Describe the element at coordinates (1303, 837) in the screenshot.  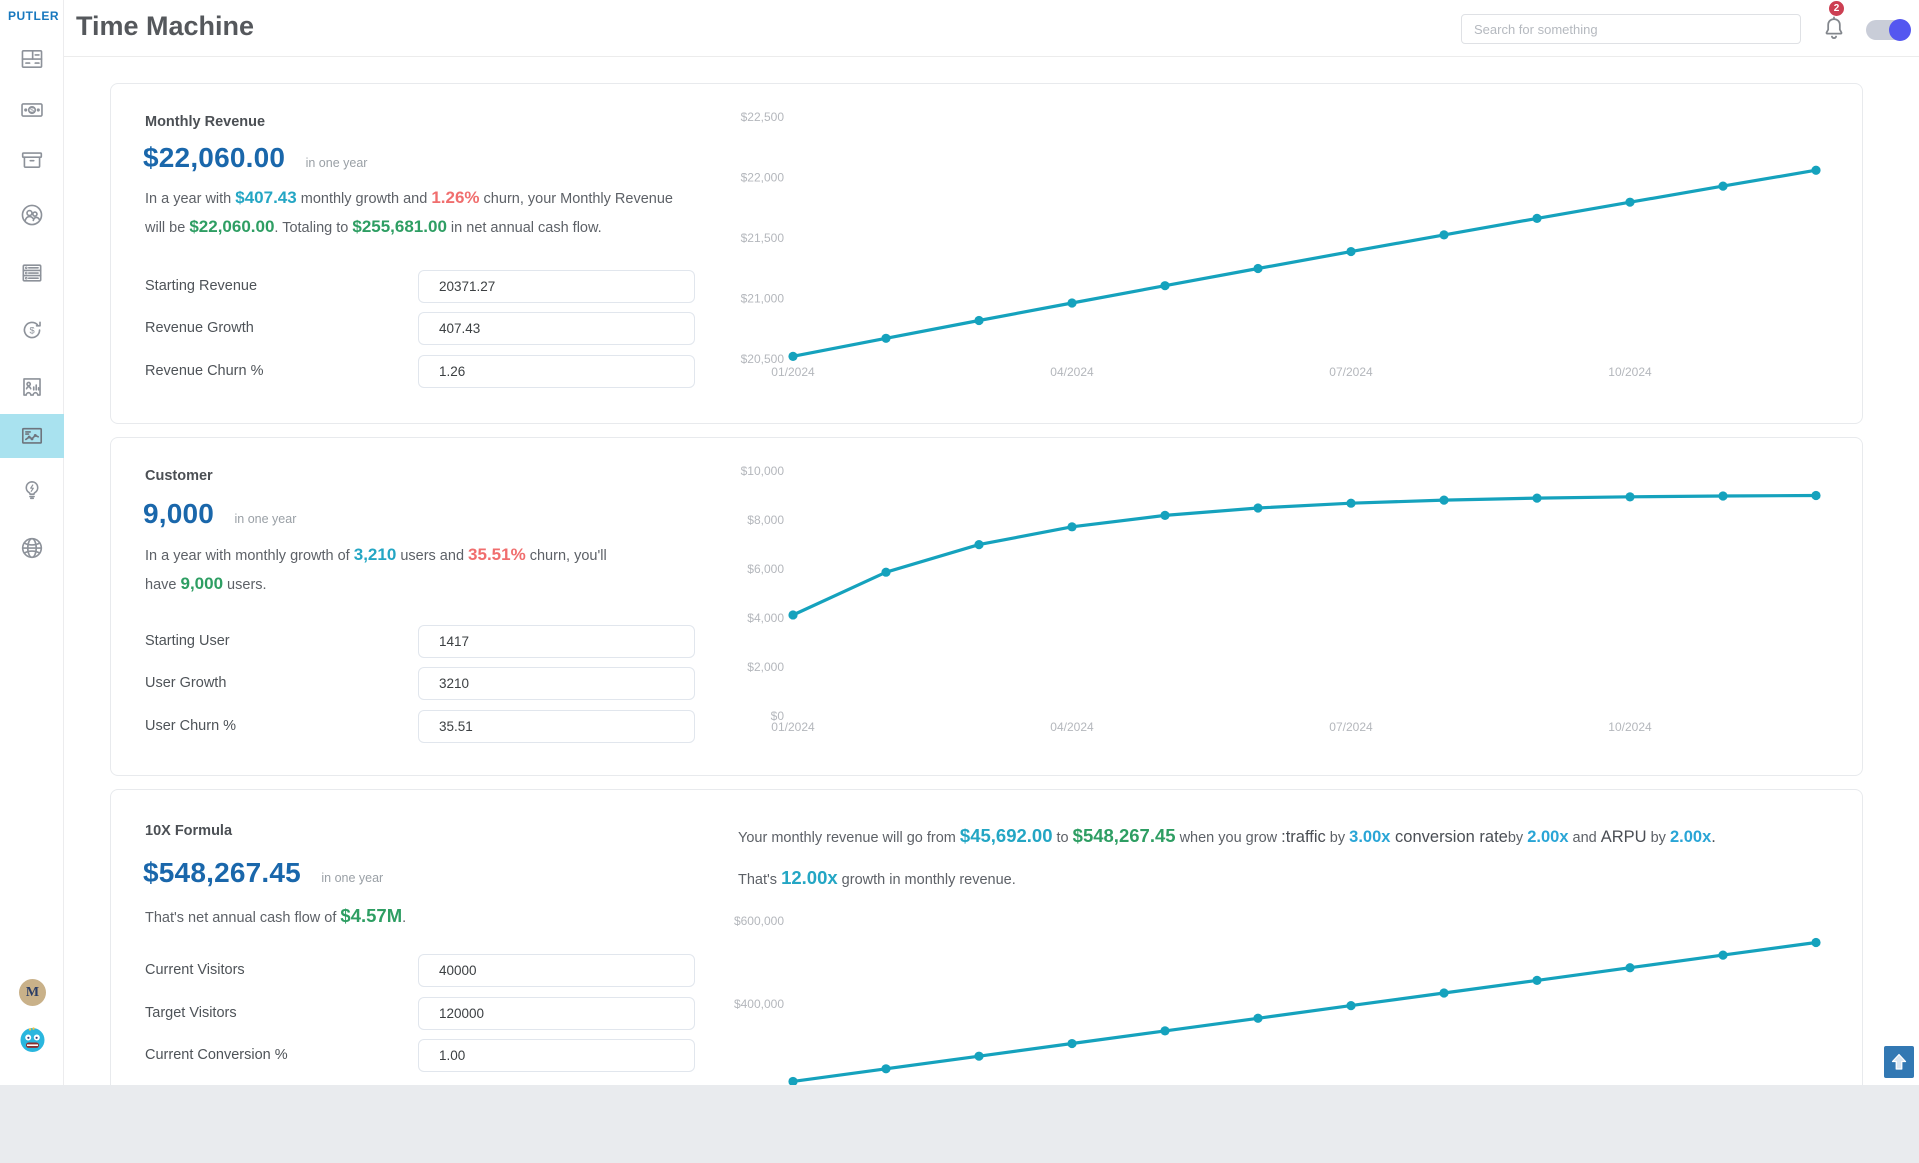
I see `text-segment: :traffic` at that location.